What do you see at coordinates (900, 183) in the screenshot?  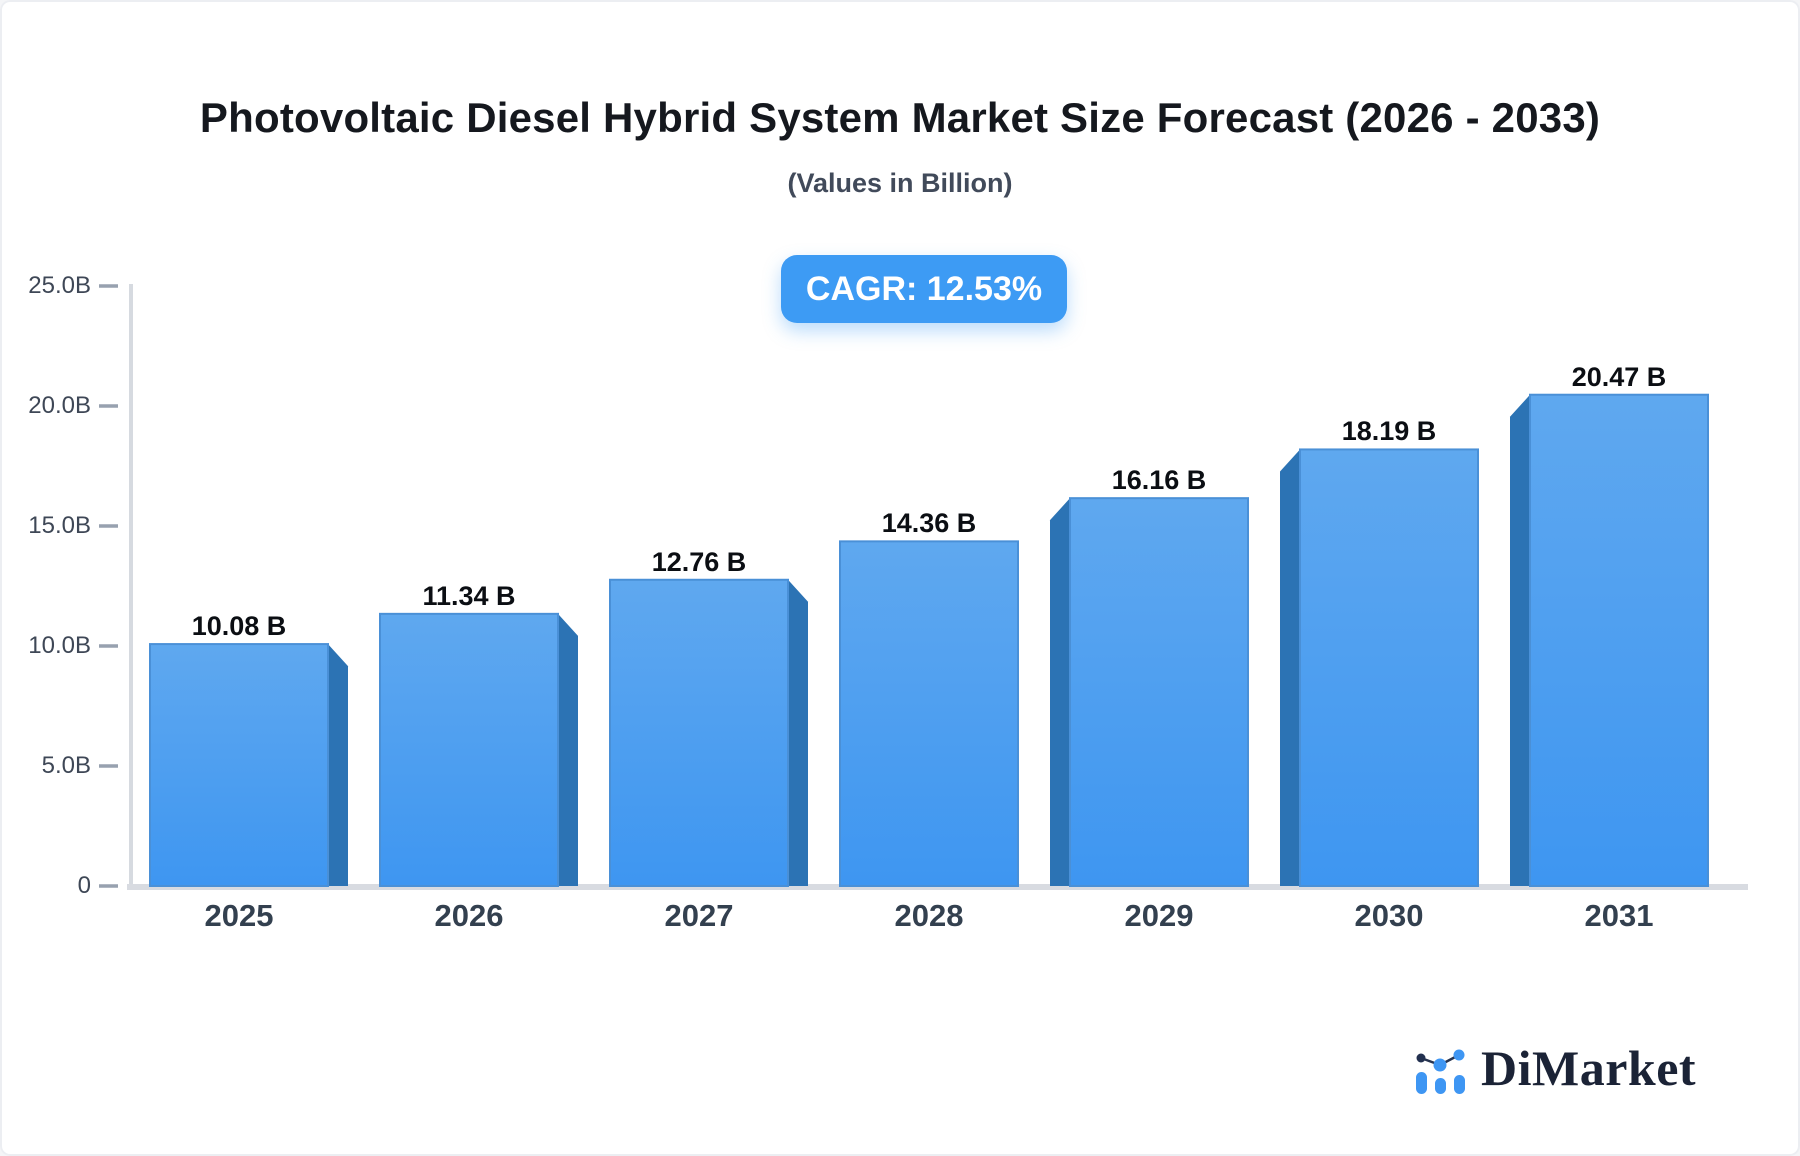 I see `chart-subtitle: (Values in Billion)` at bounding box center [900, 183].